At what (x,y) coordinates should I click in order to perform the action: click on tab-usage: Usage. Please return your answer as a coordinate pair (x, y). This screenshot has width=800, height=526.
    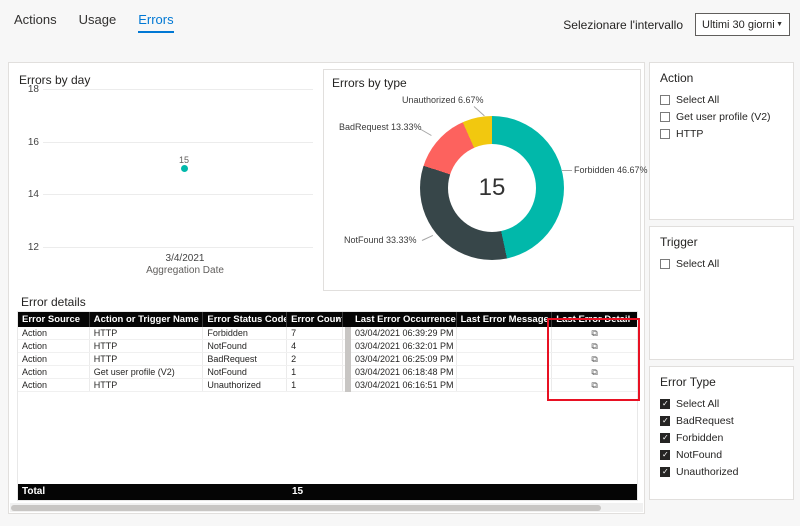
    Looking at the image, I should click on (97, 19).